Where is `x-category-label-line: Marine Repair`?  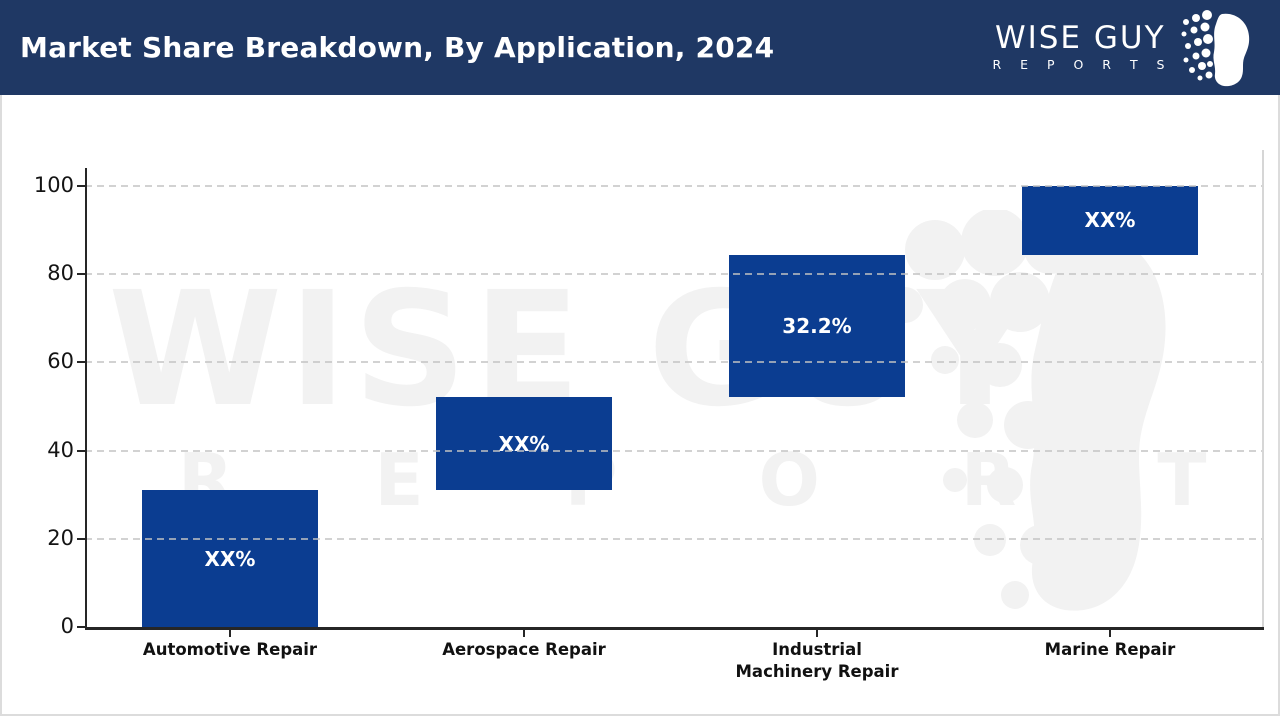
x-category-label-line: Marine Repair is located at coordinates (1110, 649).